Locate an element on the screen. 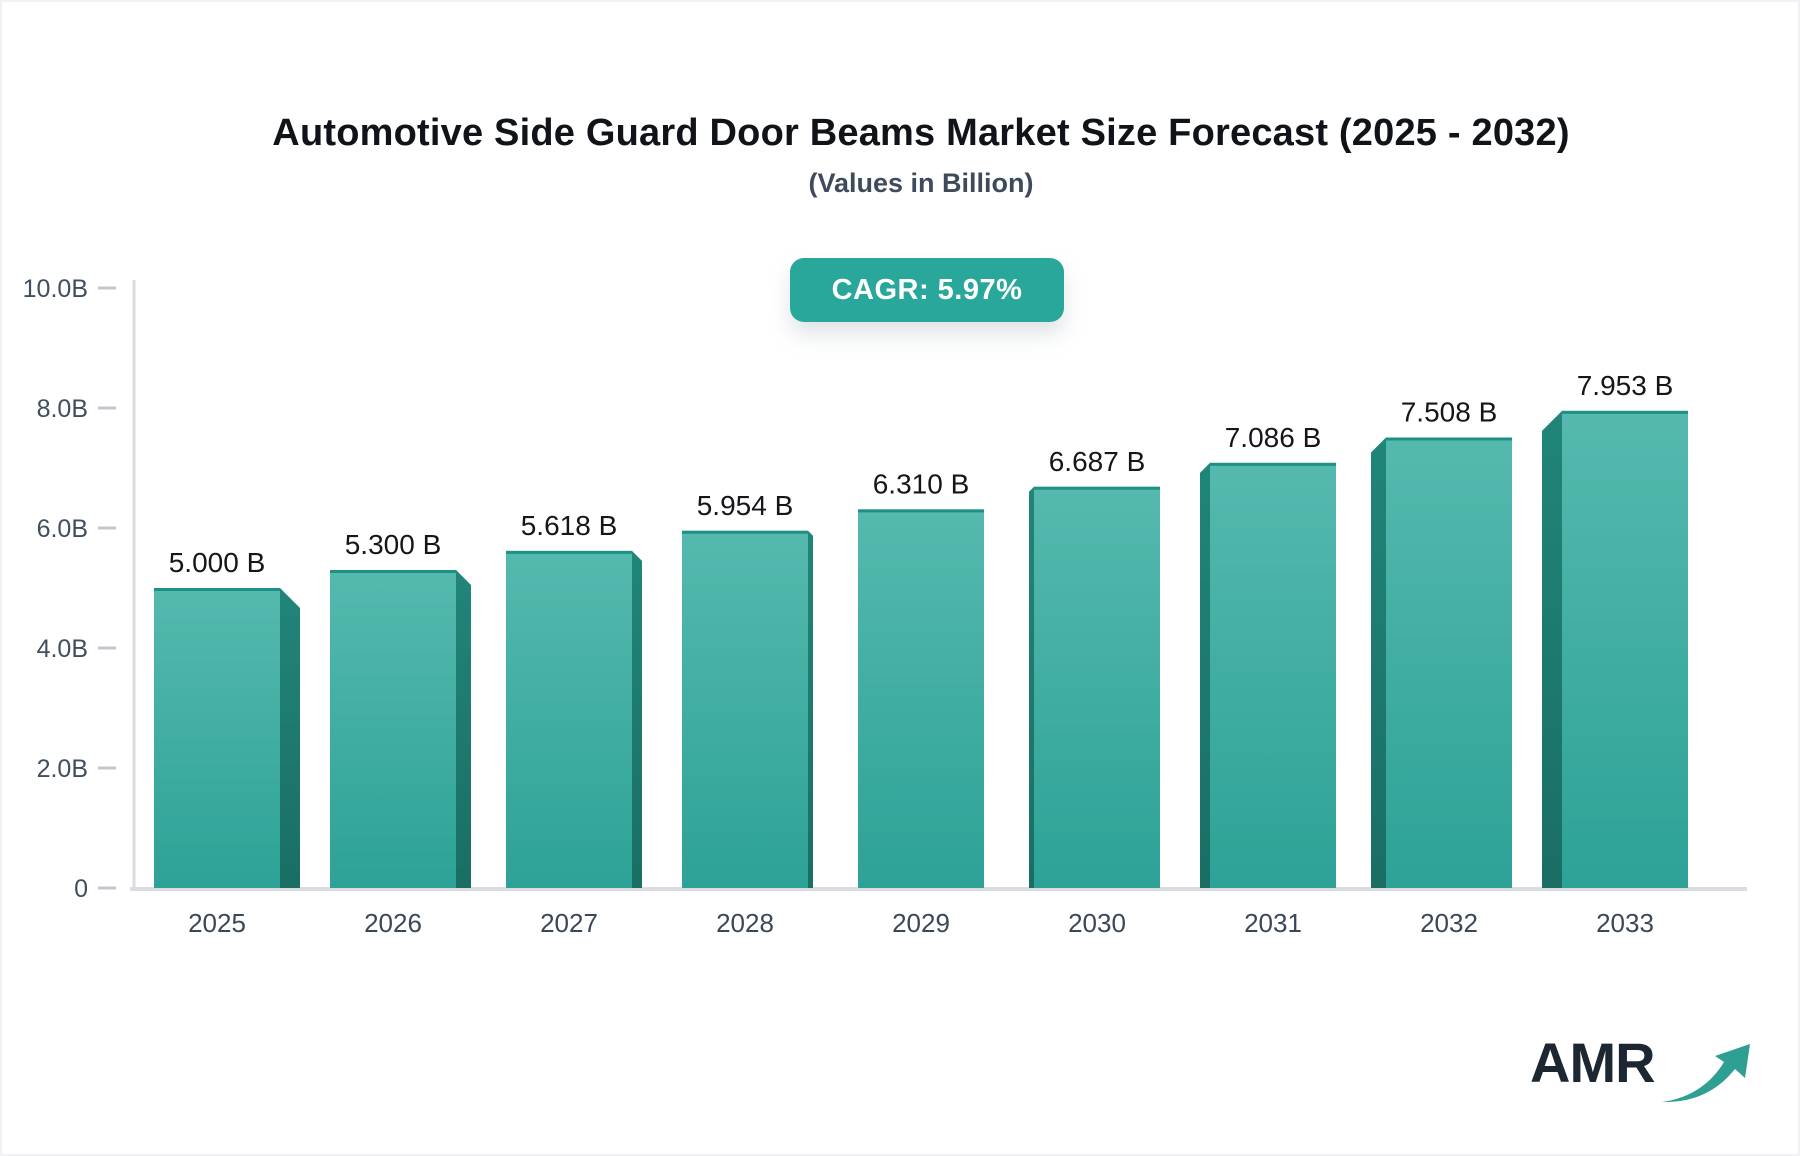 This screenshot has height=1156, width=1800. bar-group-2027: 5.618 B is located at coordinates (574, 699).